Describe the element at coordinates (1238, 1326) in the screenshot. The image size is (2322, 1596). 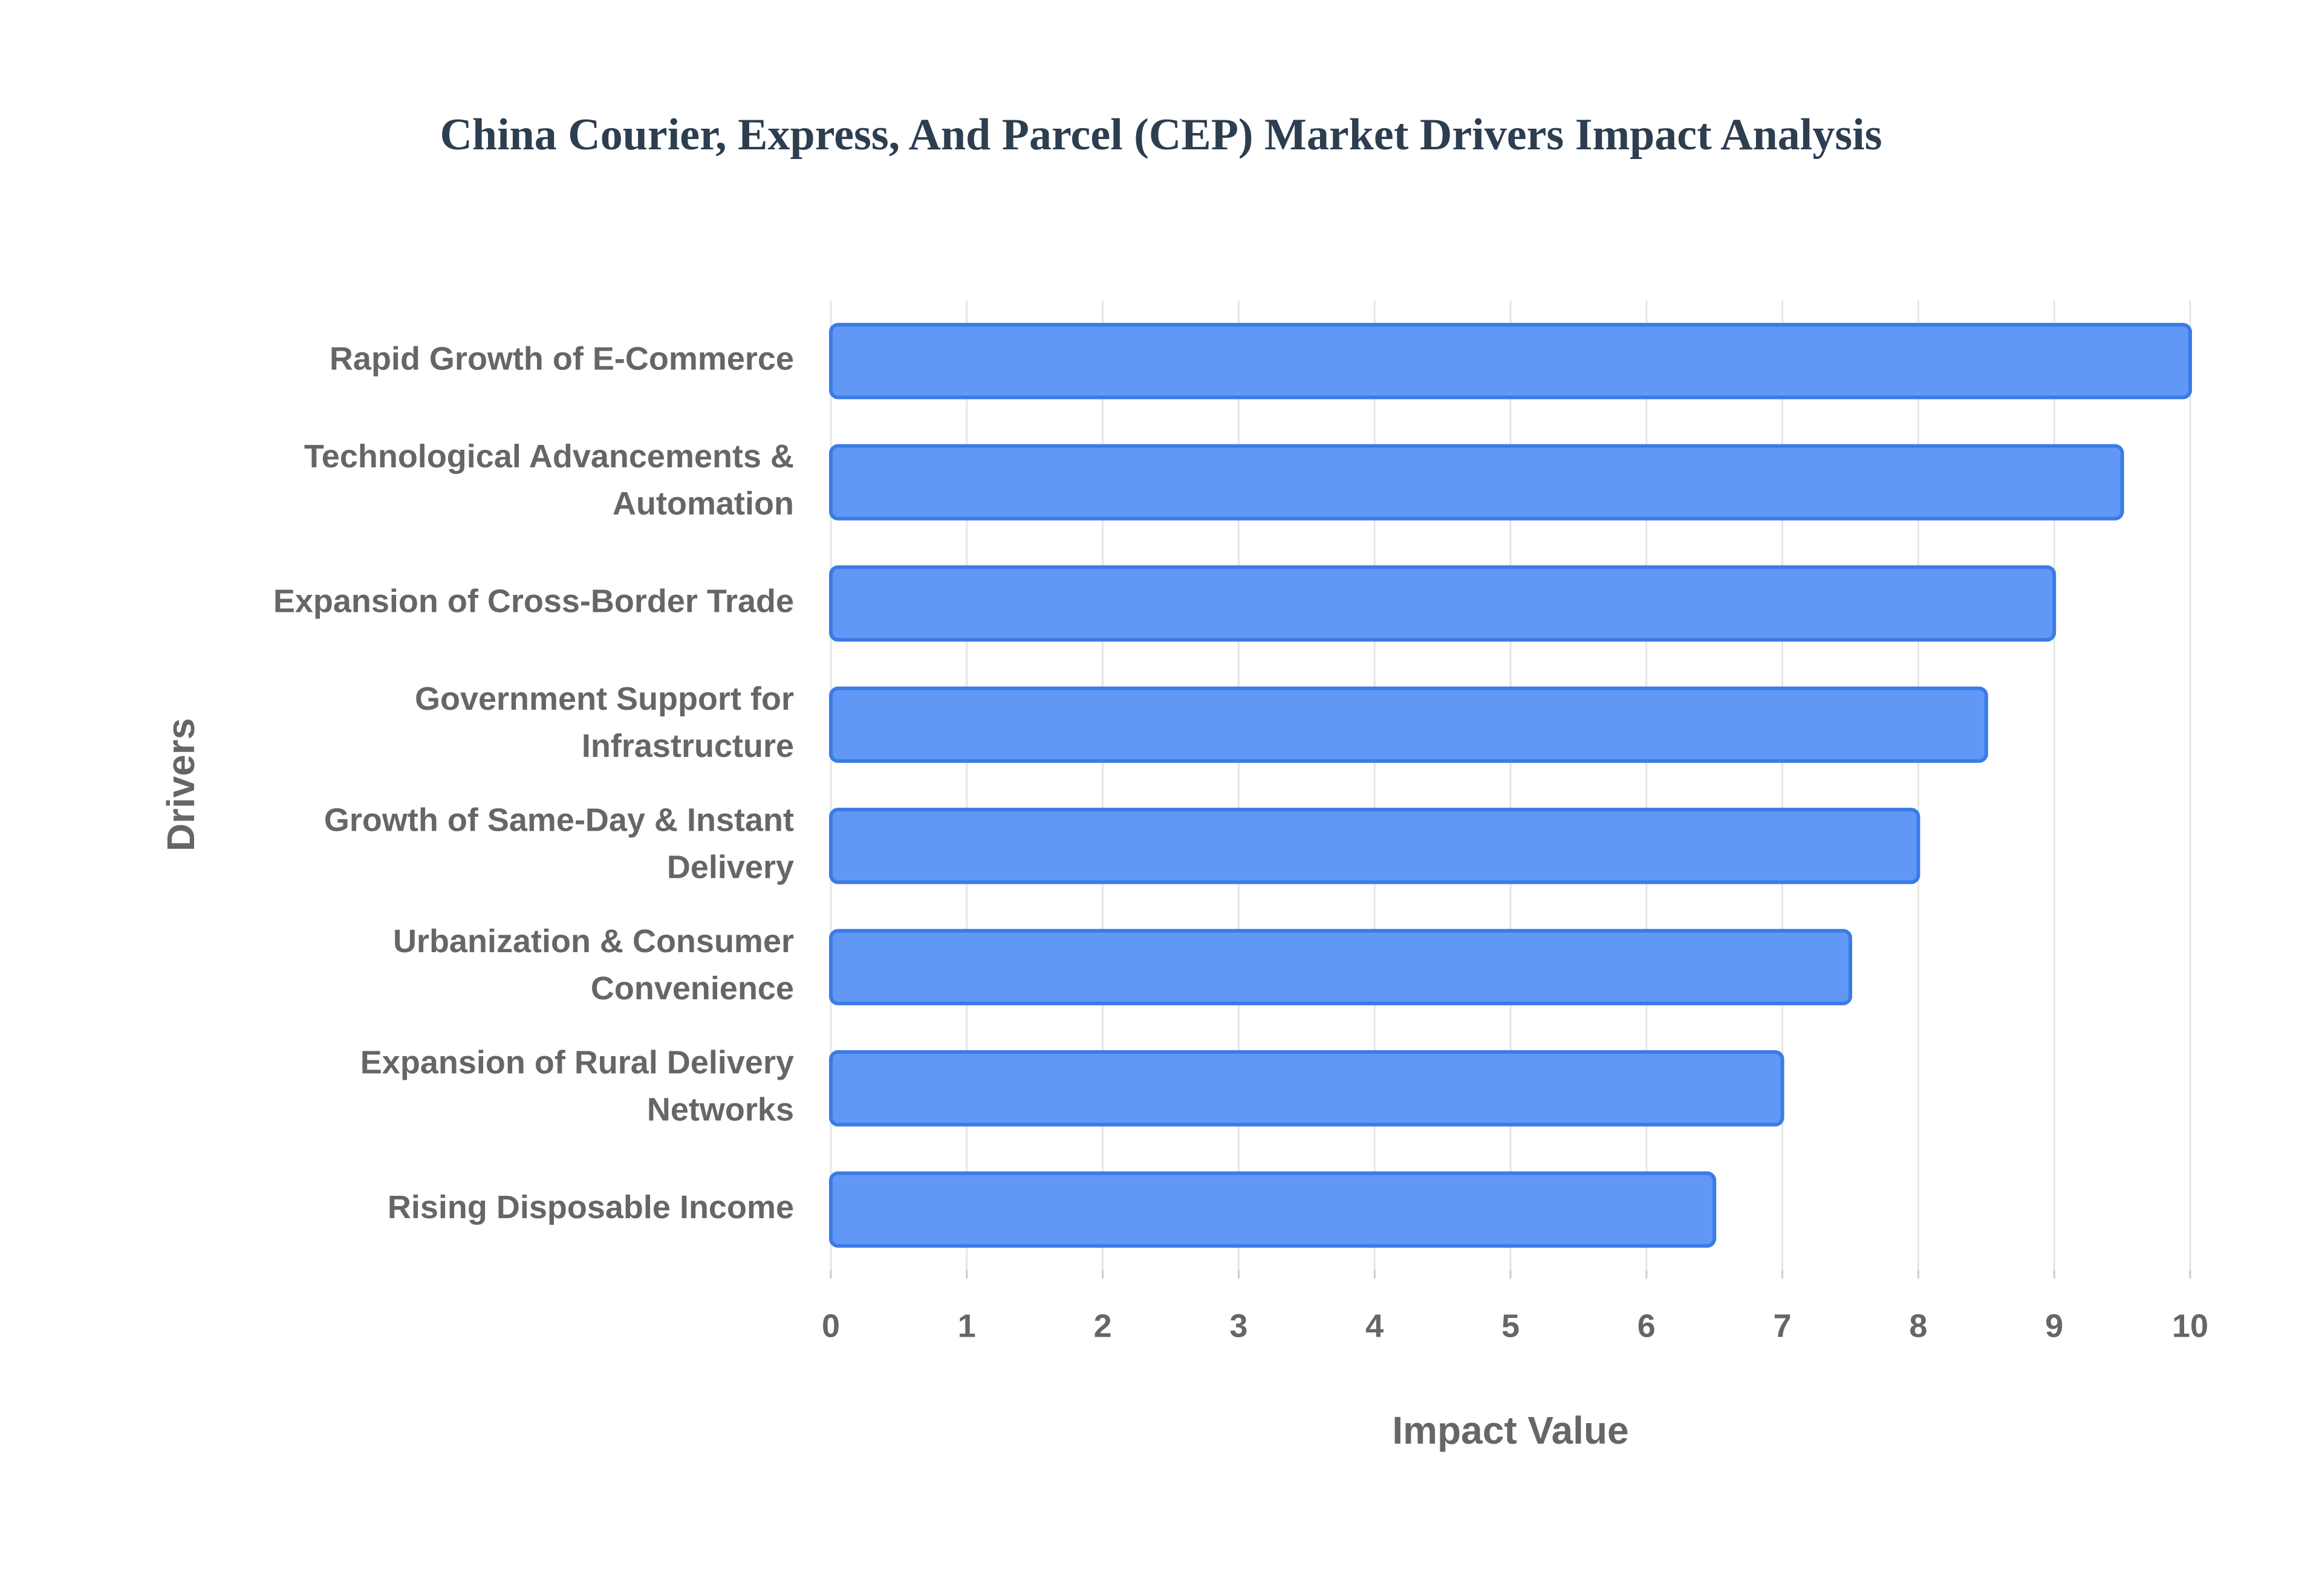
I see `x-tick-label: 3` at that location.